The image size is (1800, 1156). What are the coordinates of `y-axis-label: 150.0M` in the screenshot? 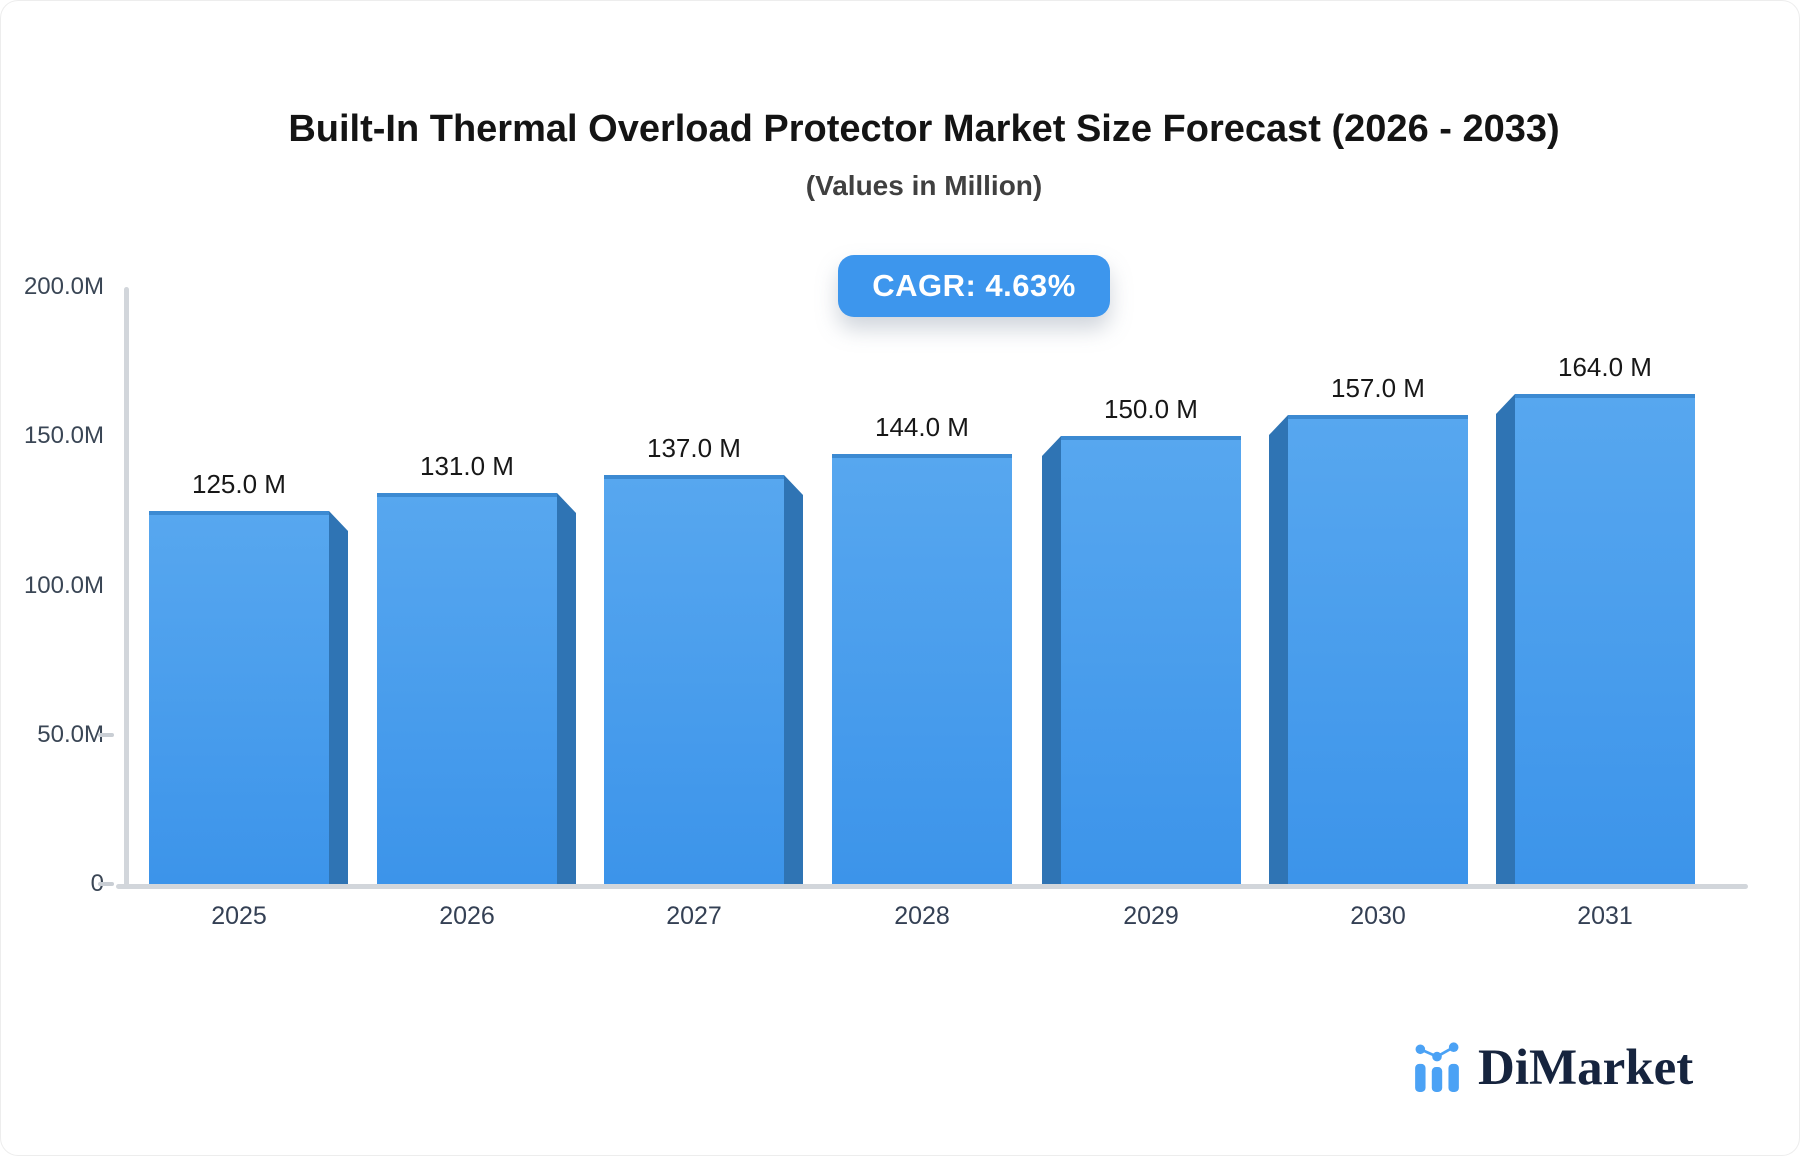 It's located at (63, 436).